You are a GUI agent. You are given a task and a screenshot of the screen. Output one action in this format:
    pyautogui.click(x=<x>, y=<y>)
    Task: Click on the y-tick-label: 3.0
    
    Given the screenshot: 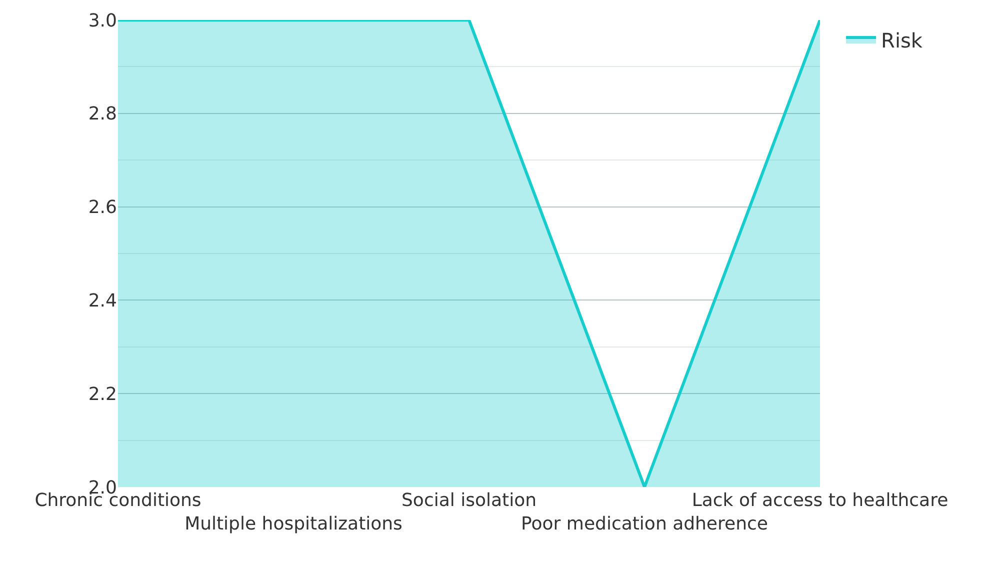 What is the action you would take?
    pyautogui.click(x=102, y=21)
    